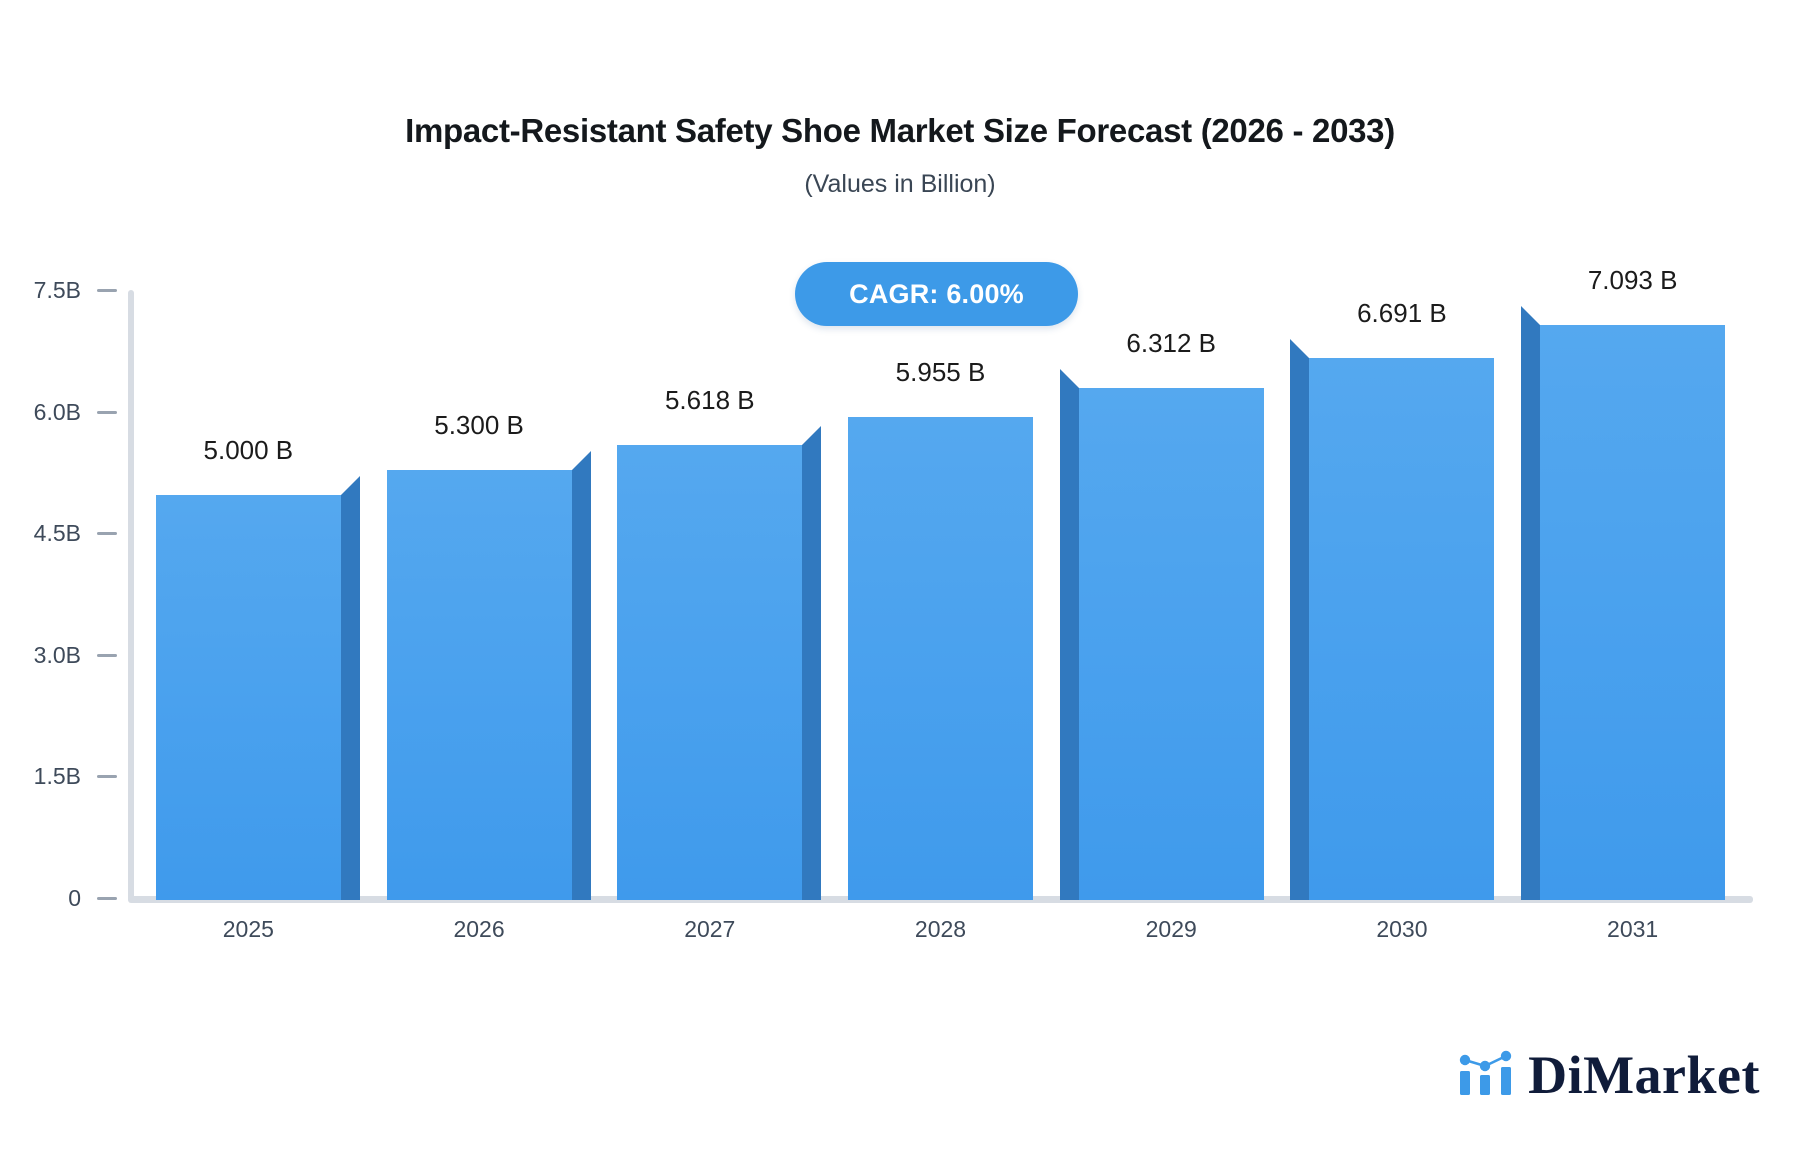  Describe the element at coordinates (900, 184) in the screenshot. I see `chart-subtitle: (Values in Billion)` at that location.